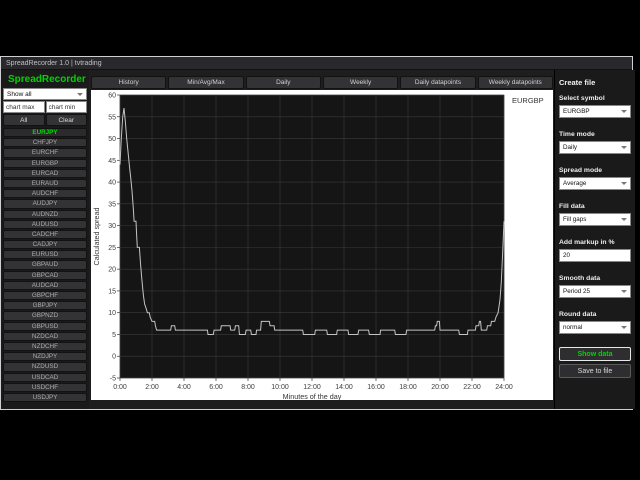 This screenshot has height=480, width=640. I want to click on y-tick-label: 40, so click(112, 183).